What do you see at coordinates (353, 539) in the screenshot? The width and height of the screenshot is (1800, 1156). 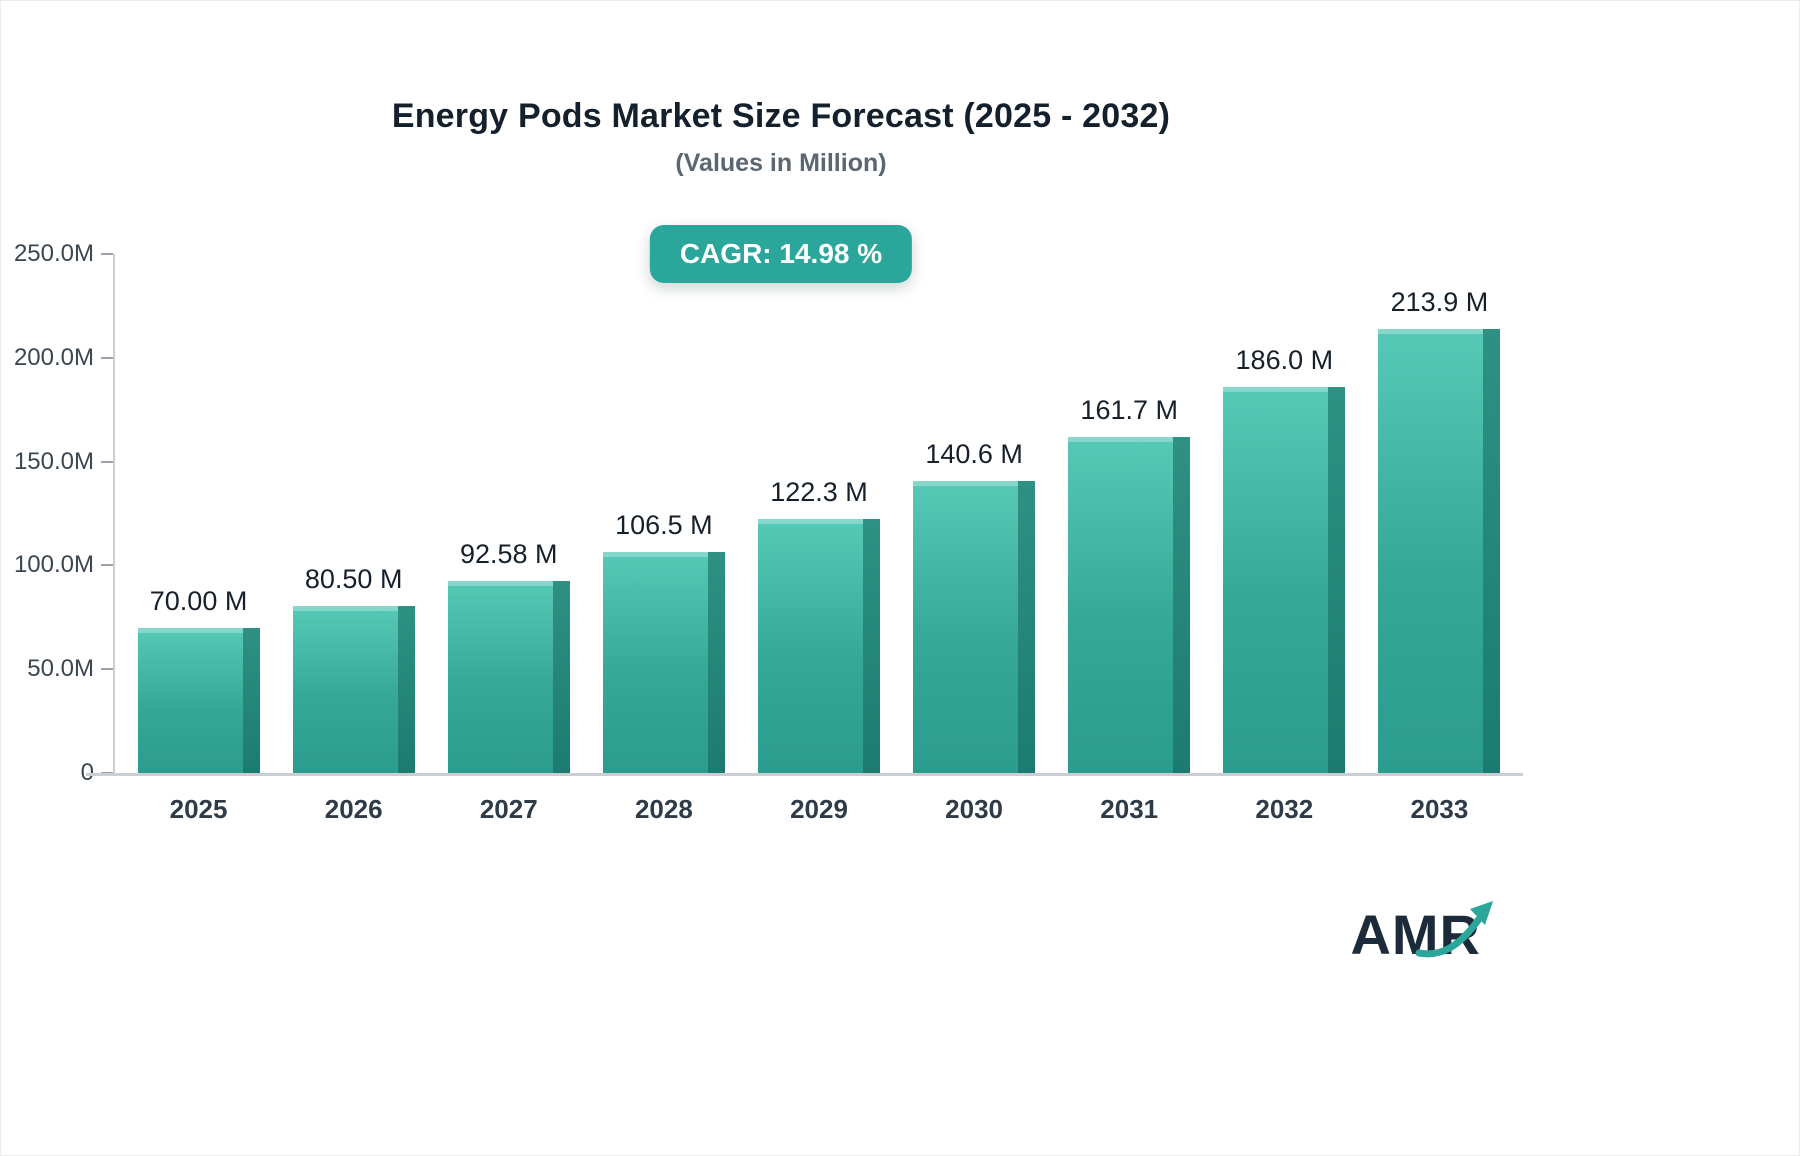 I see `bar-group: 80.50 M 2026` at bounding box center [353, 539].